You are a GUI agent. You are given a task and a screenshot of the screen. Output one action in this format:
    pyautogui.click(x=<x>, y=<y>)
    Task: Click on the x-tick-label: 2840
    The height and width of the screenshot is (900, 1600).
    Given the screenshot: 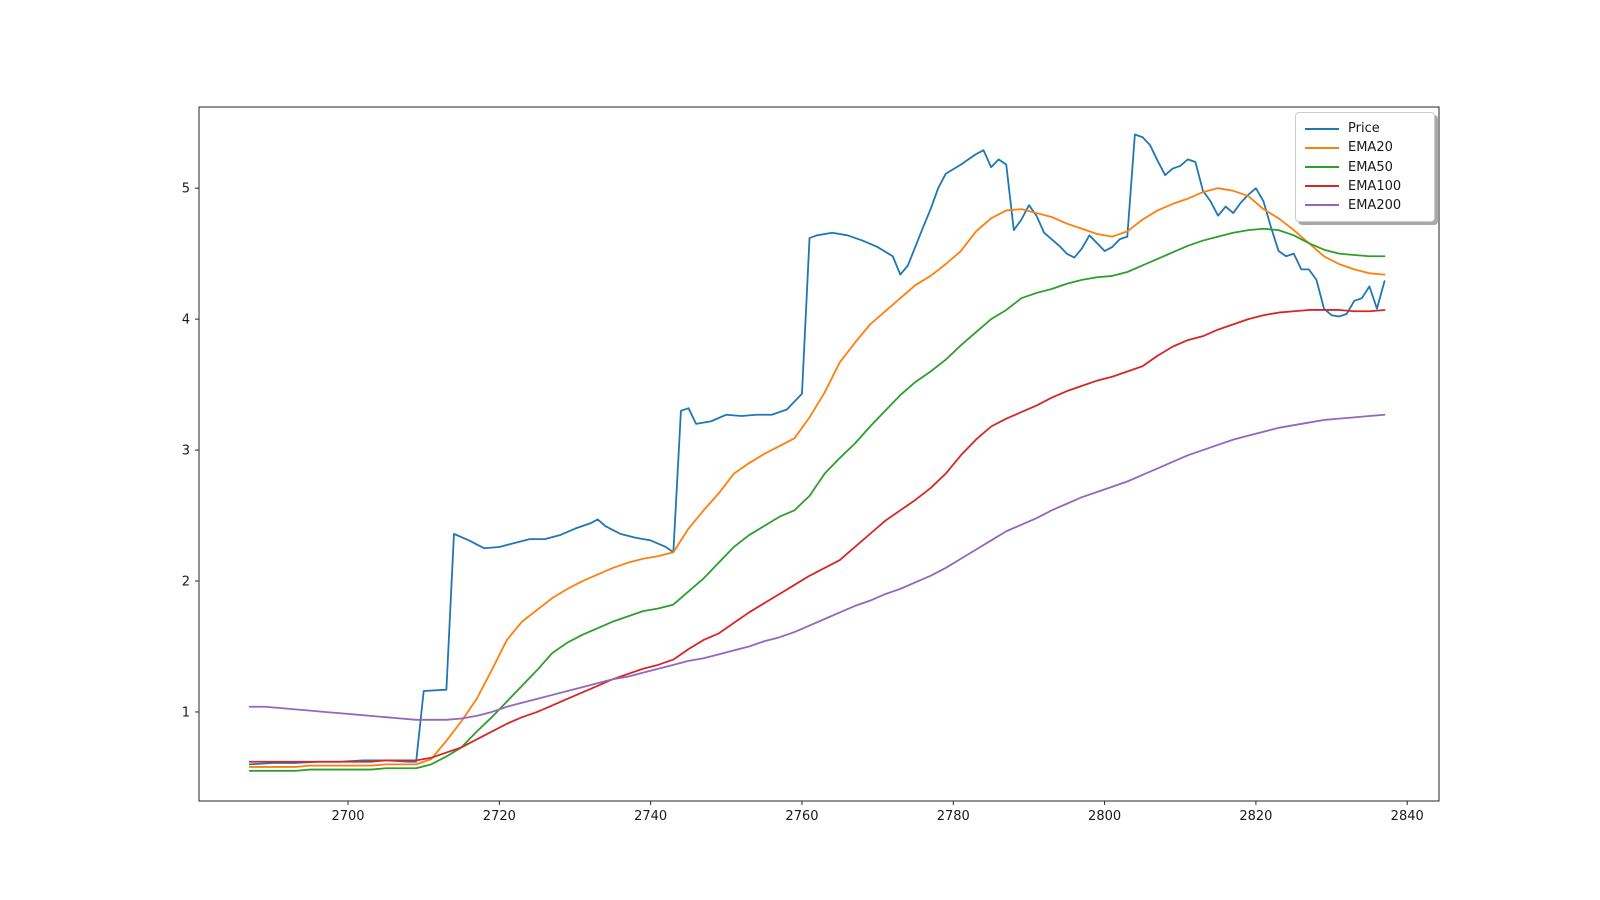 What is the action you would take?
    pyautogui.click(x=1407, y=816)
    